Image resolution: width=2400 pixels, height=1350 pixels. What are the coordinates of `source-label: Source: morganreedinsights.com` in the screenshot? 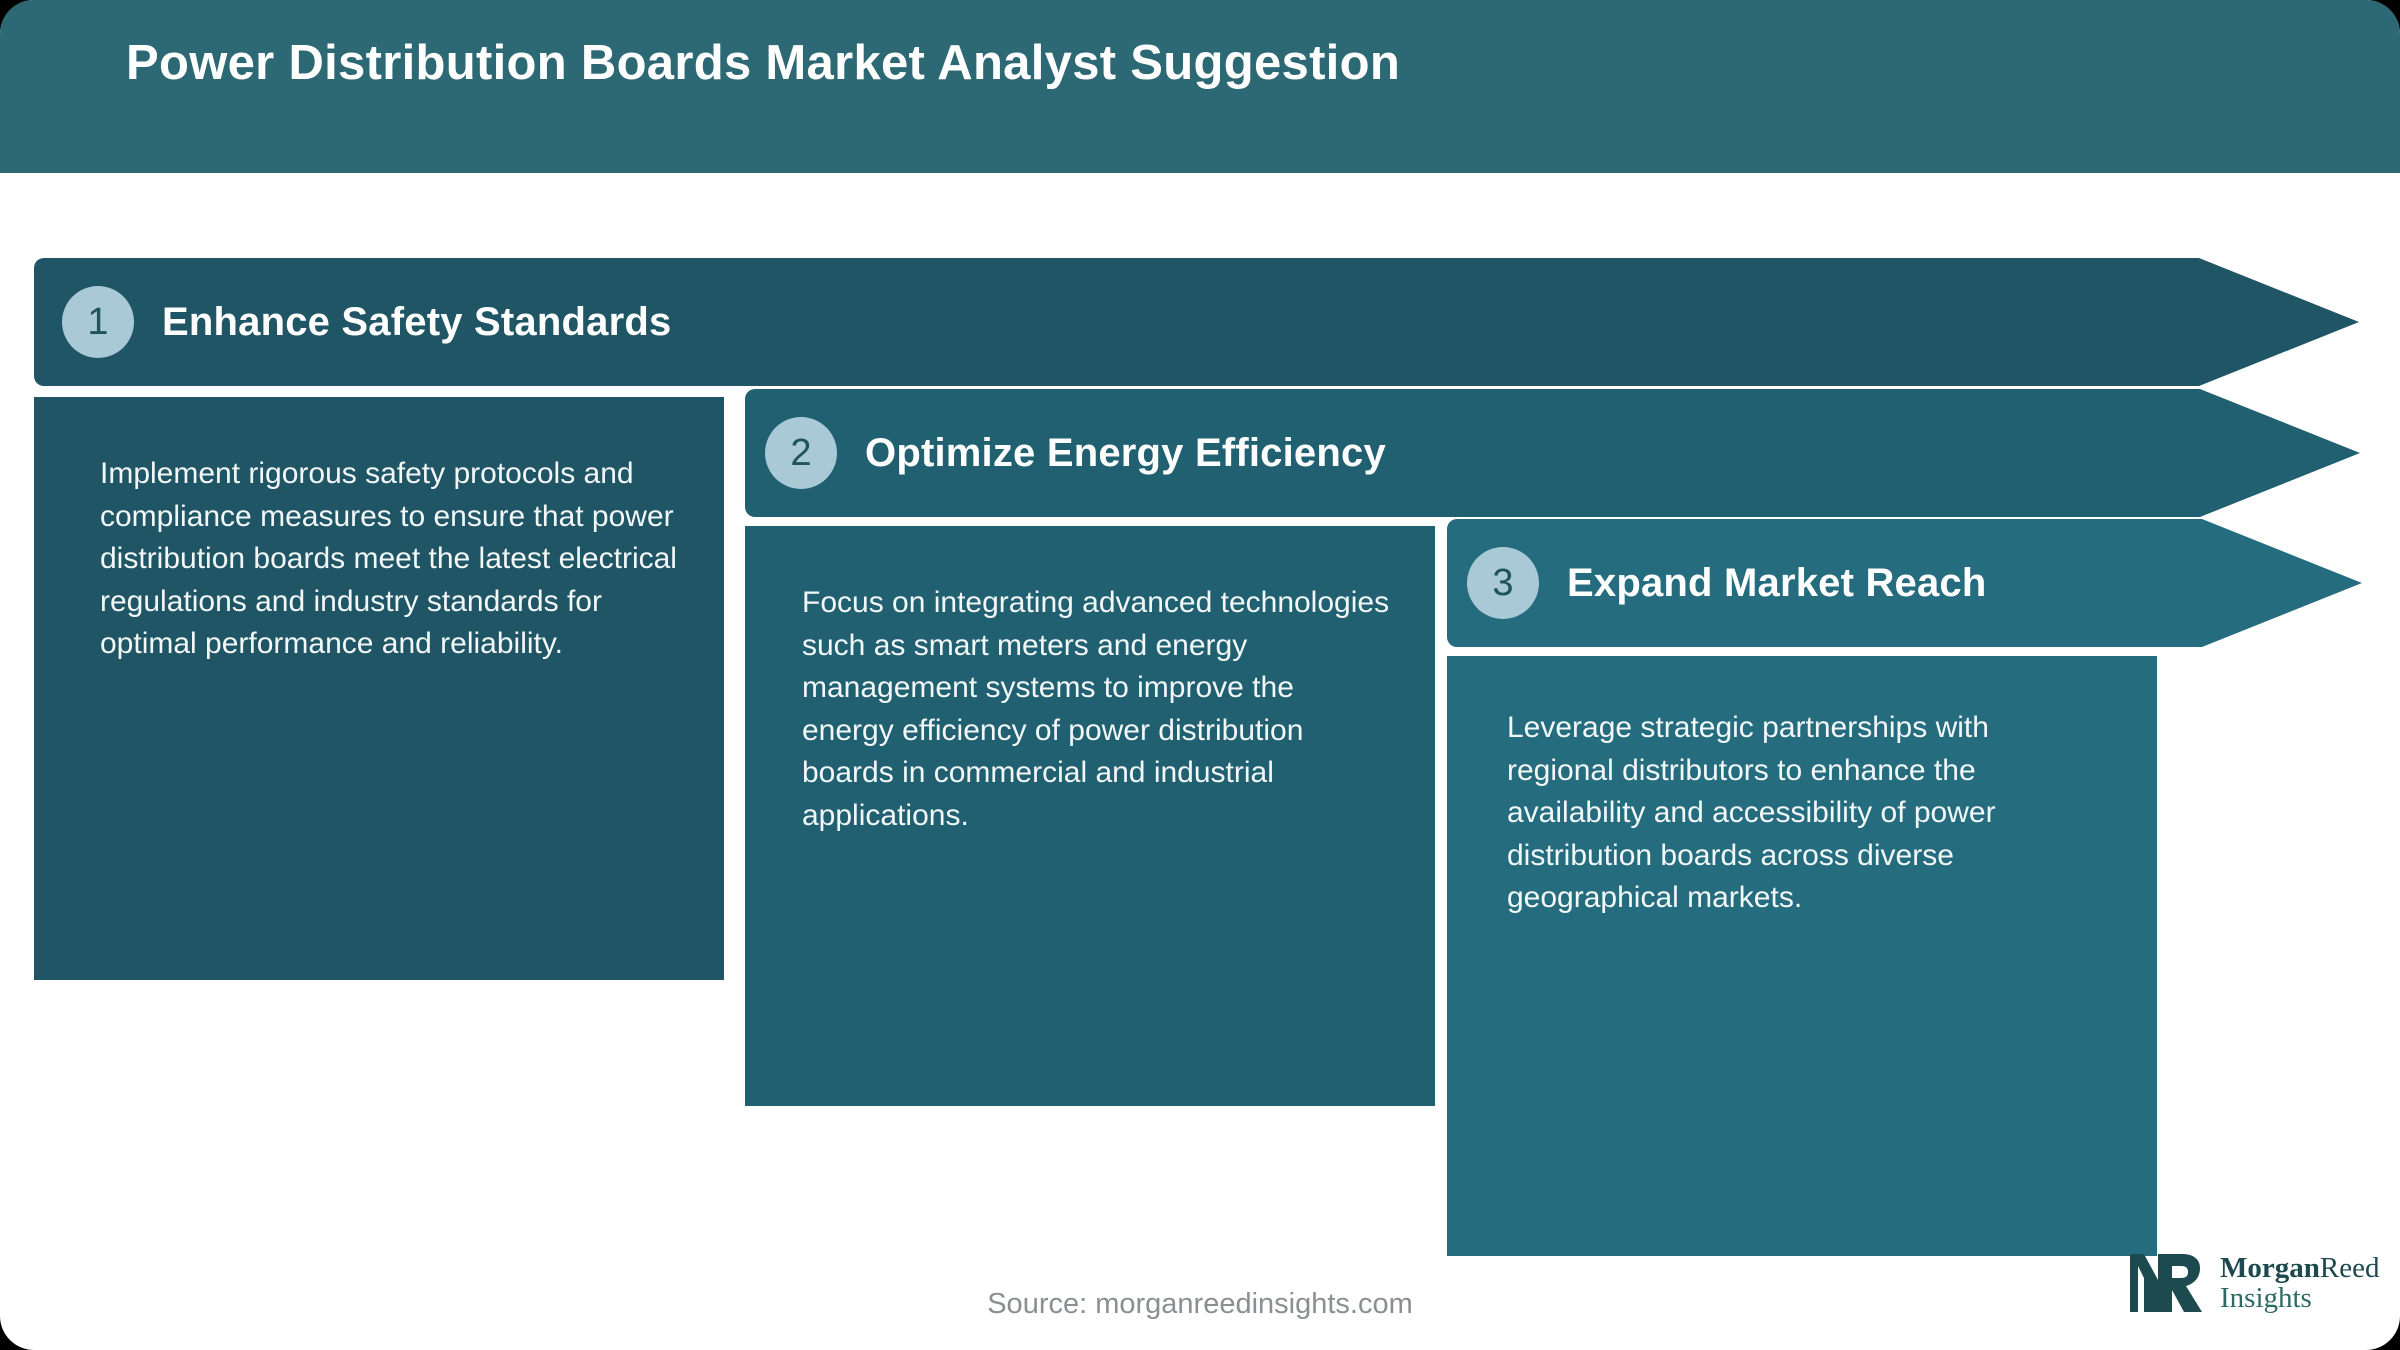 It's located at (1200, 1304).